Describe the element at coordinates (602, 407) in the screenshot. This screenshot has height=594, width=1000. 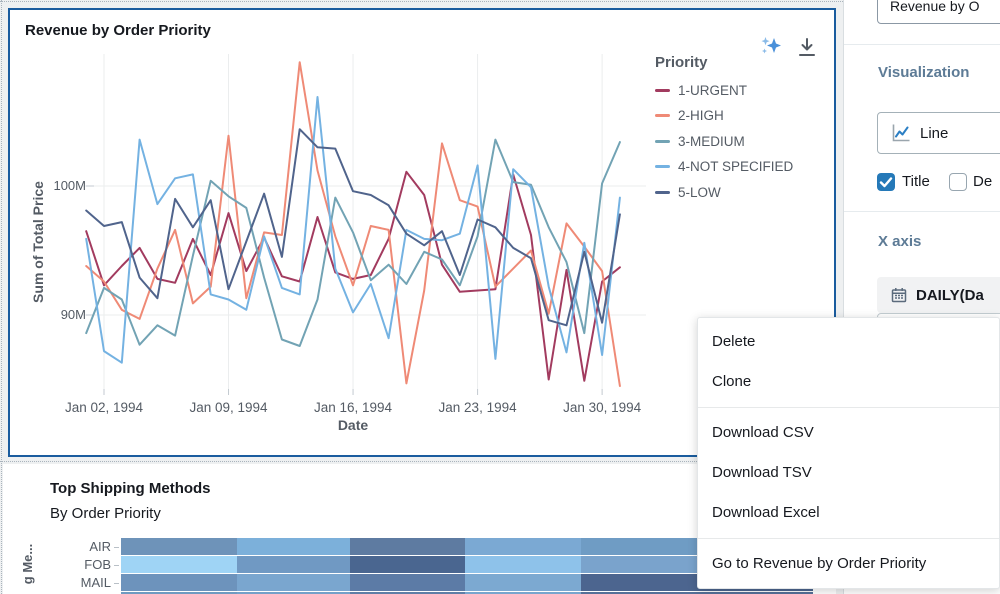
I see `x-tick-label: Jan 30, 1994` at that location.